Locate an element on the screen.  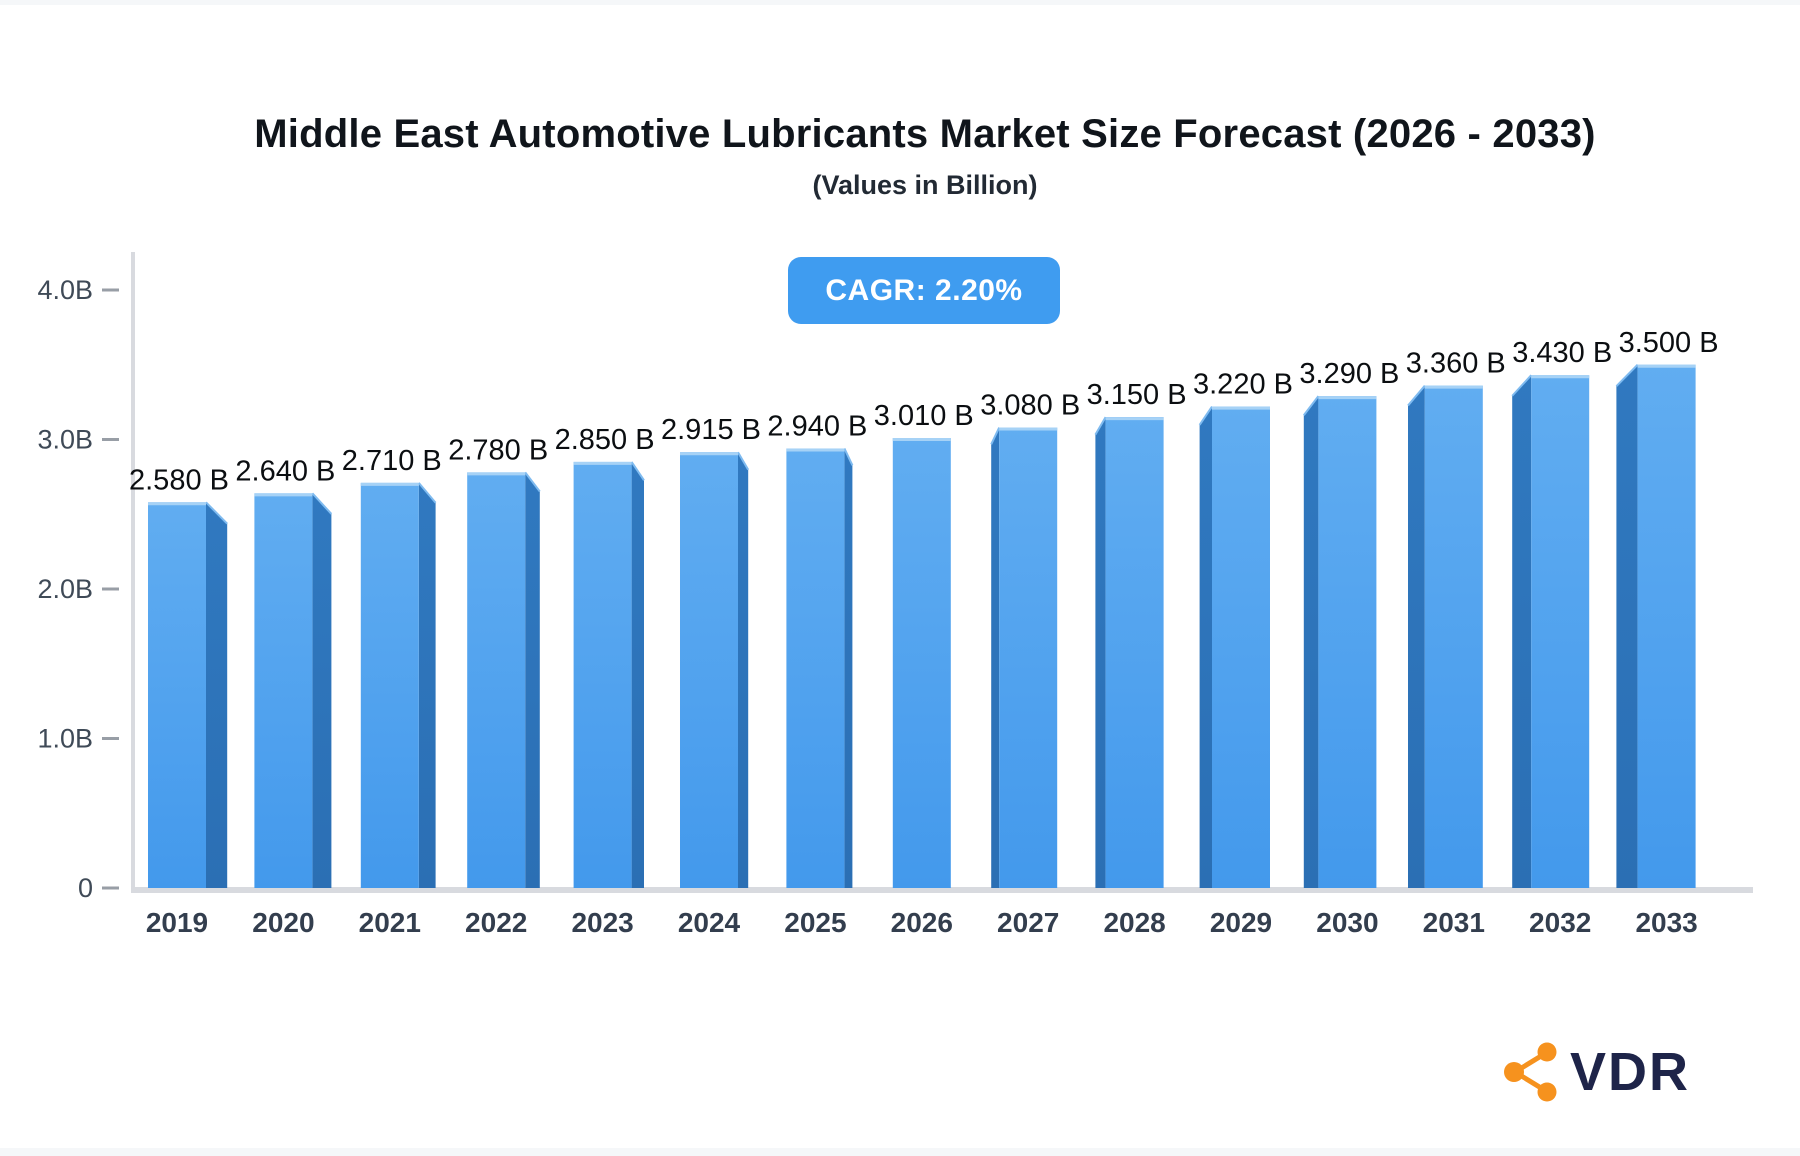
x-axis-label: 2028 is located at coordinates (1134, 922).